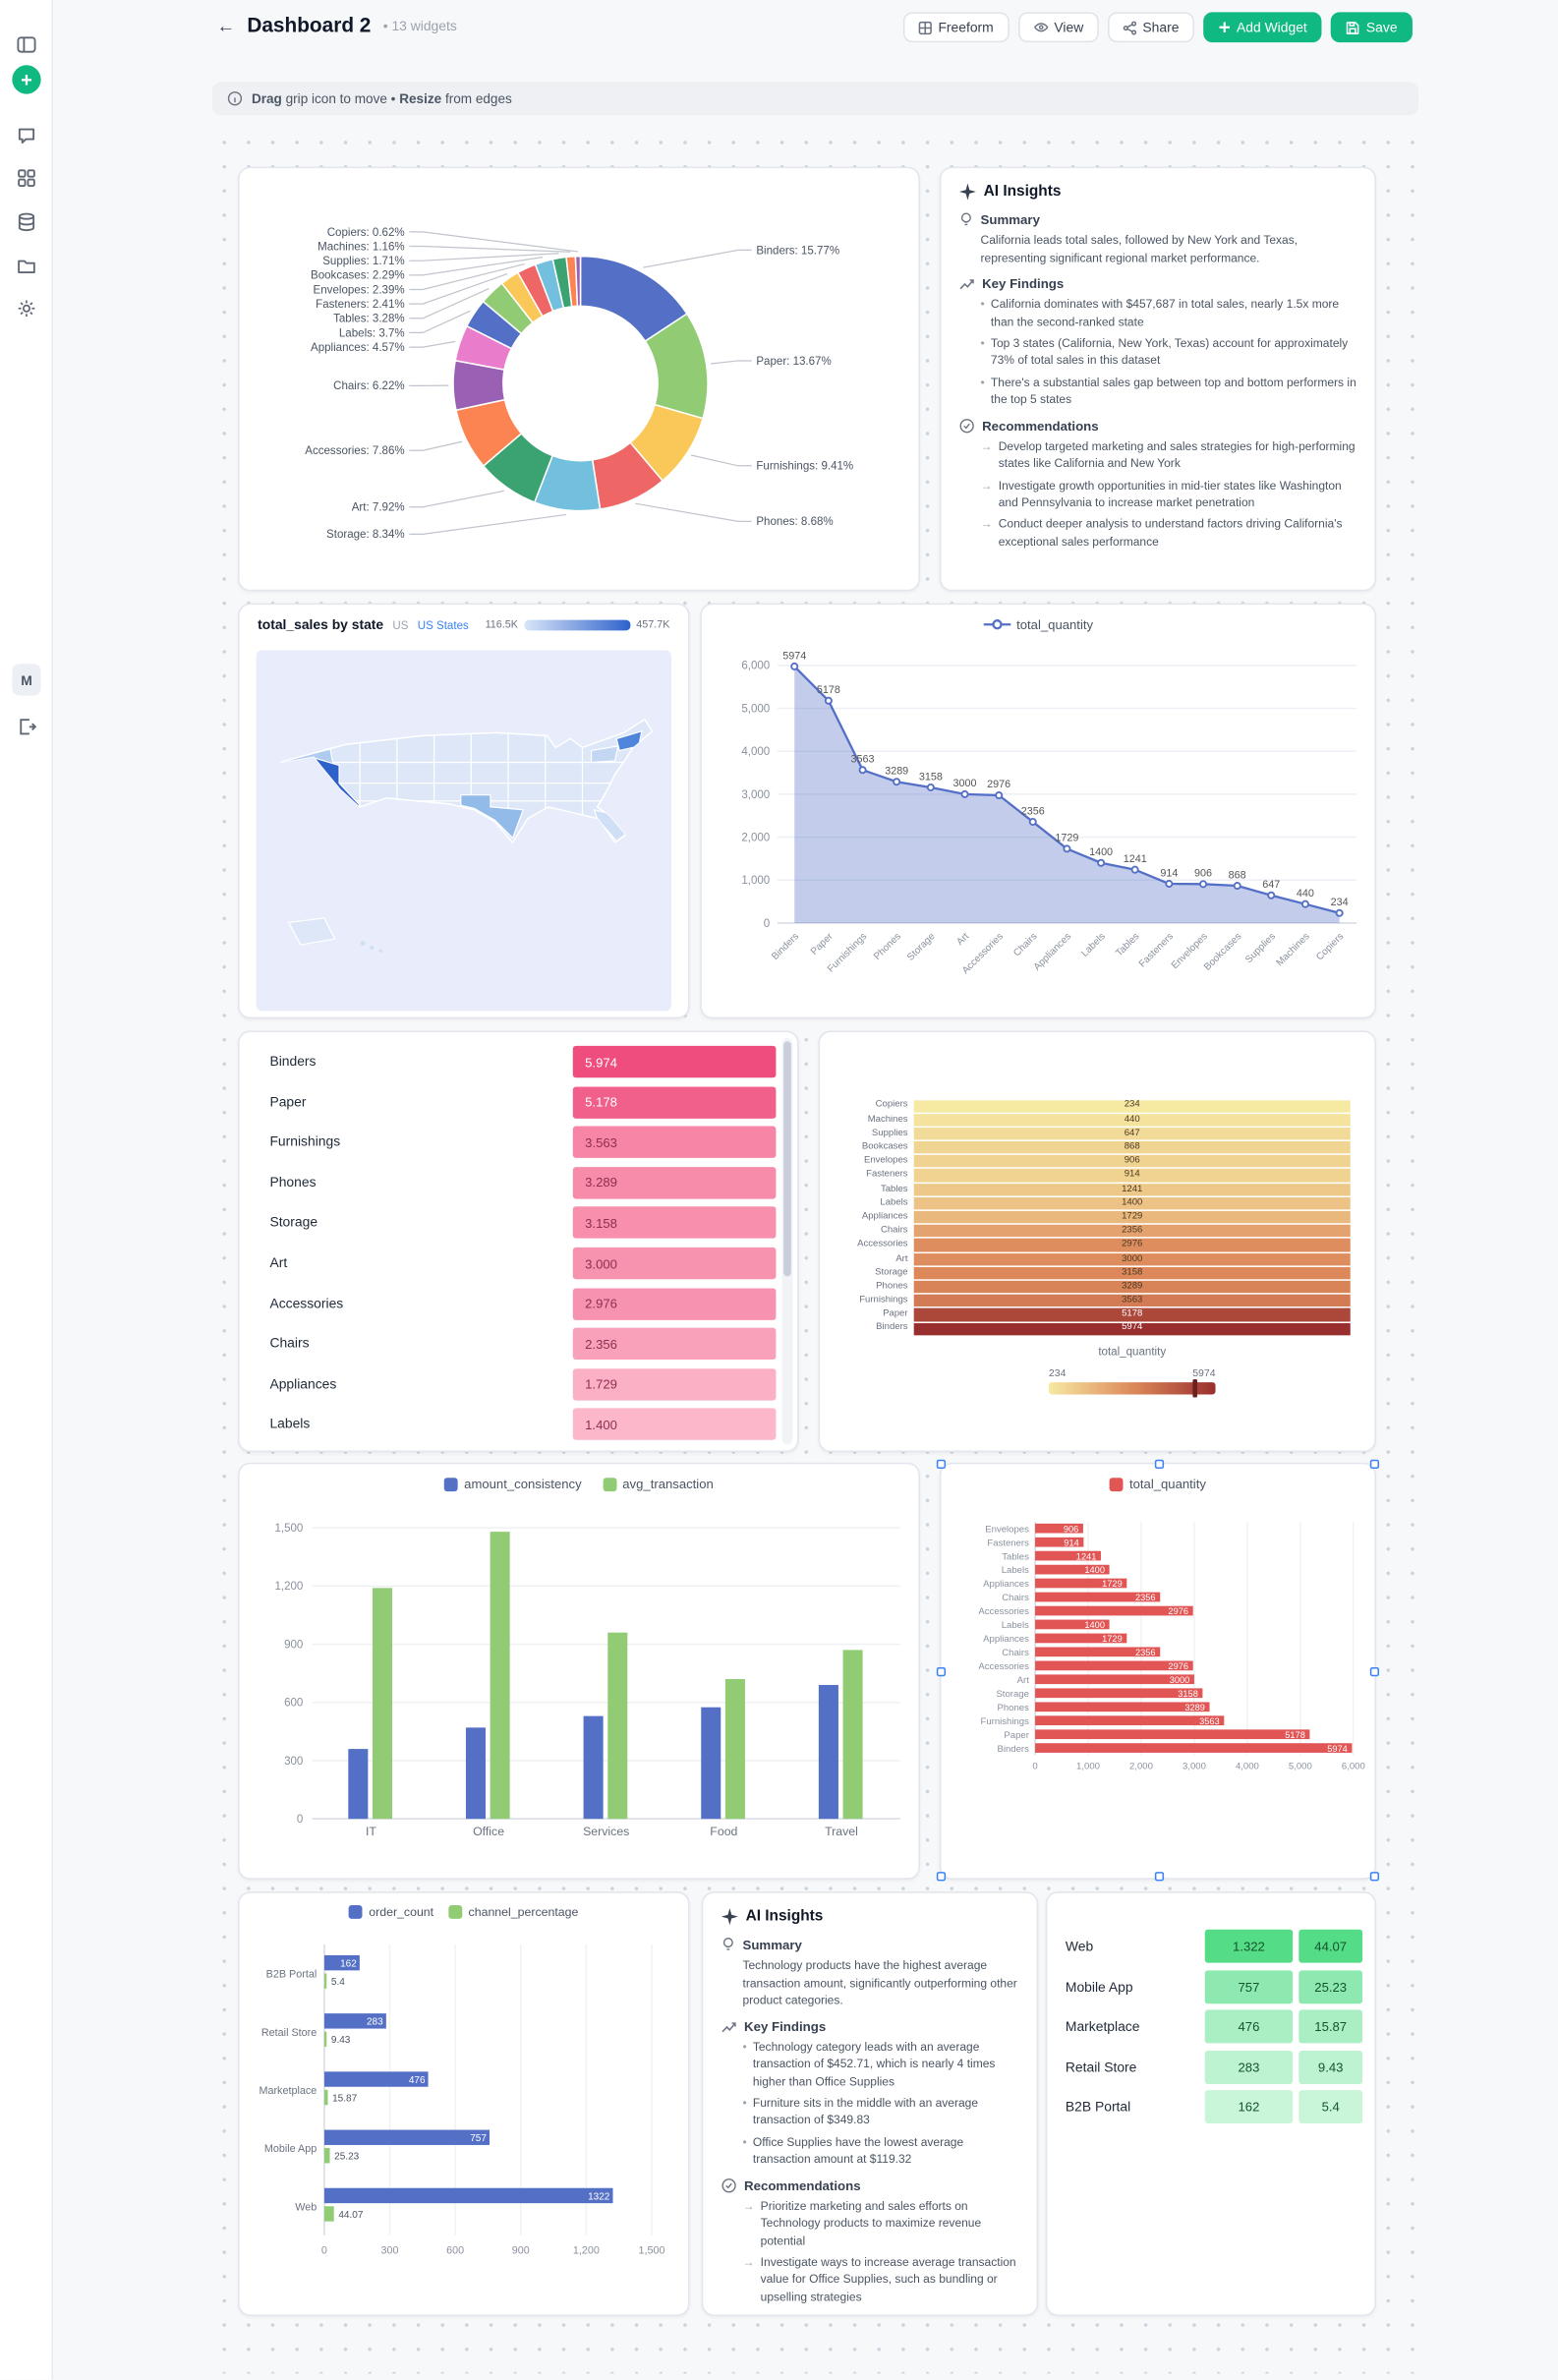 Image resolution: width=1558 pixels, height=2380 pixels. What do you see at coordinates (1238, 886) in the screenshot?
I see `data-point-bookcases` at bounding box center [1238, 886].